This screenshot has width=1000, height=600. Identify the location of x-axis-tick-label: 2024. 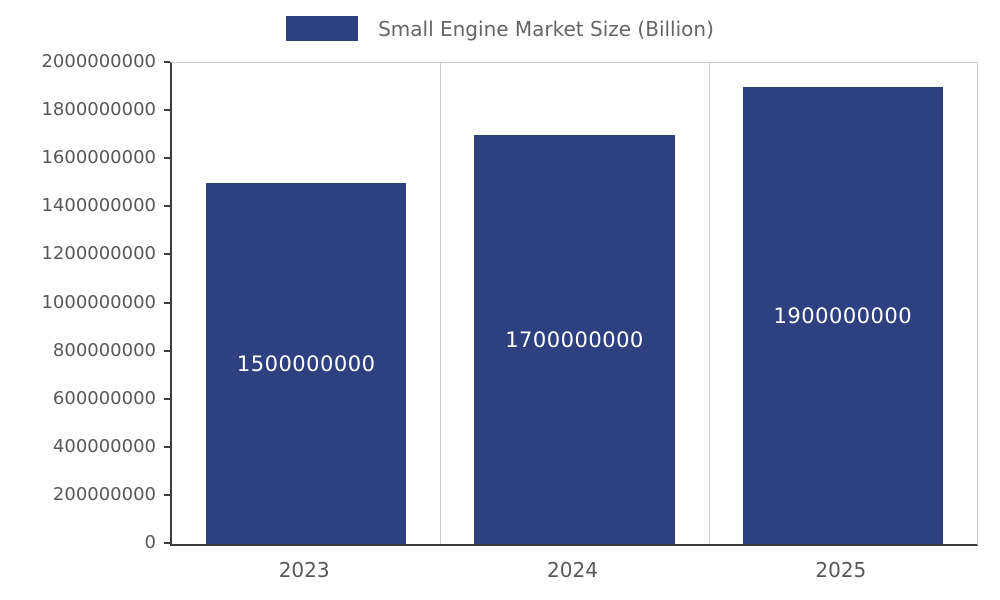
(572, 570).